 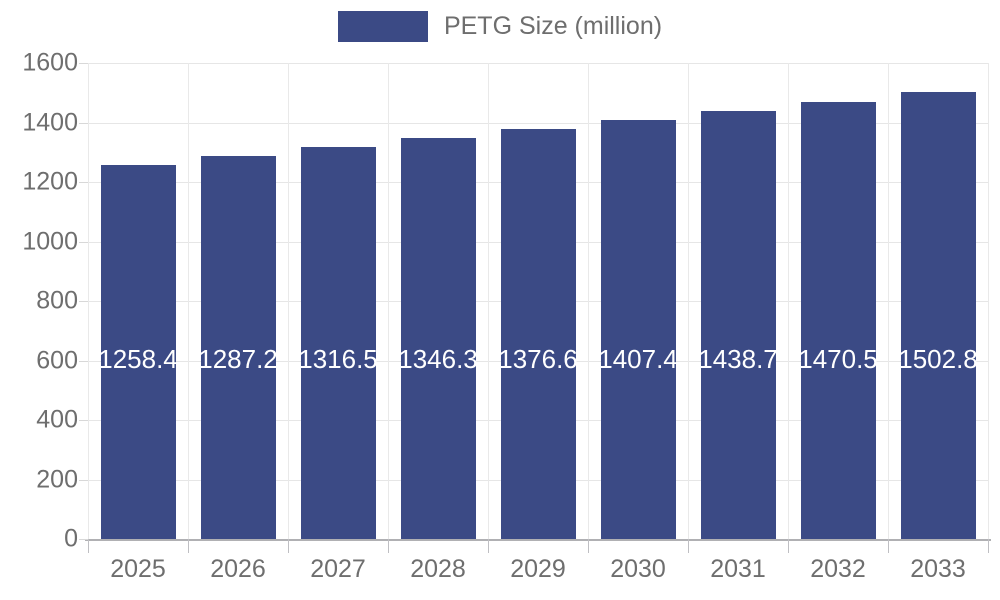 What do you see at coordinates (538, 540) in the screenshot?
I see `x-axis-line` at bounding box center [538, 540].